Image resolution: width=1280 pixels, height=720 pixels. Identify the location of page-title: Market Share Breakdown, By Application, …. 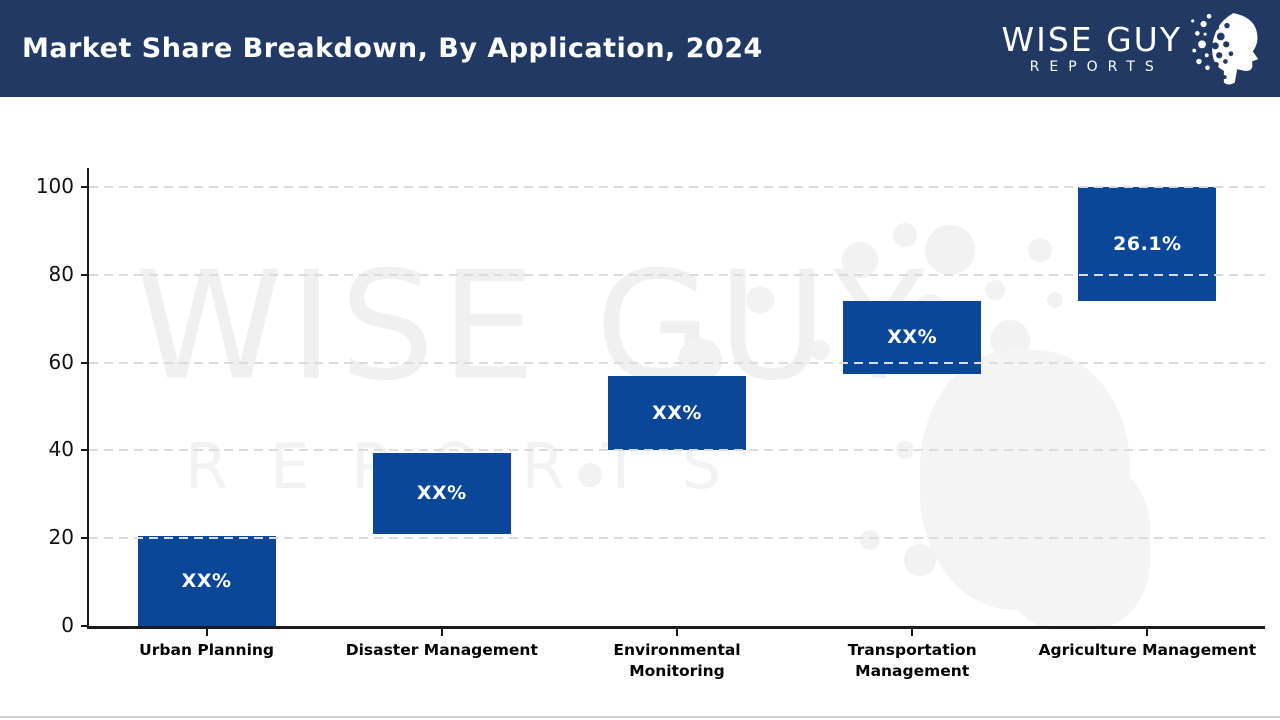
(392, 48).